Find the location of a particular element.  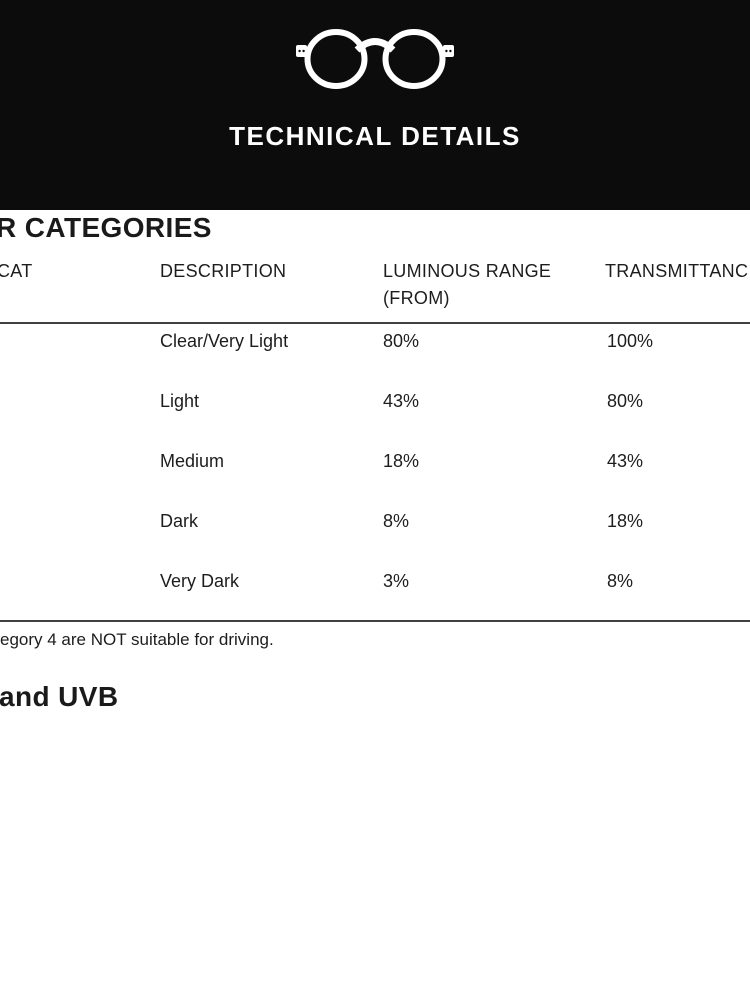

cell-transmittance: 80% is located at coordinates (625, 401).